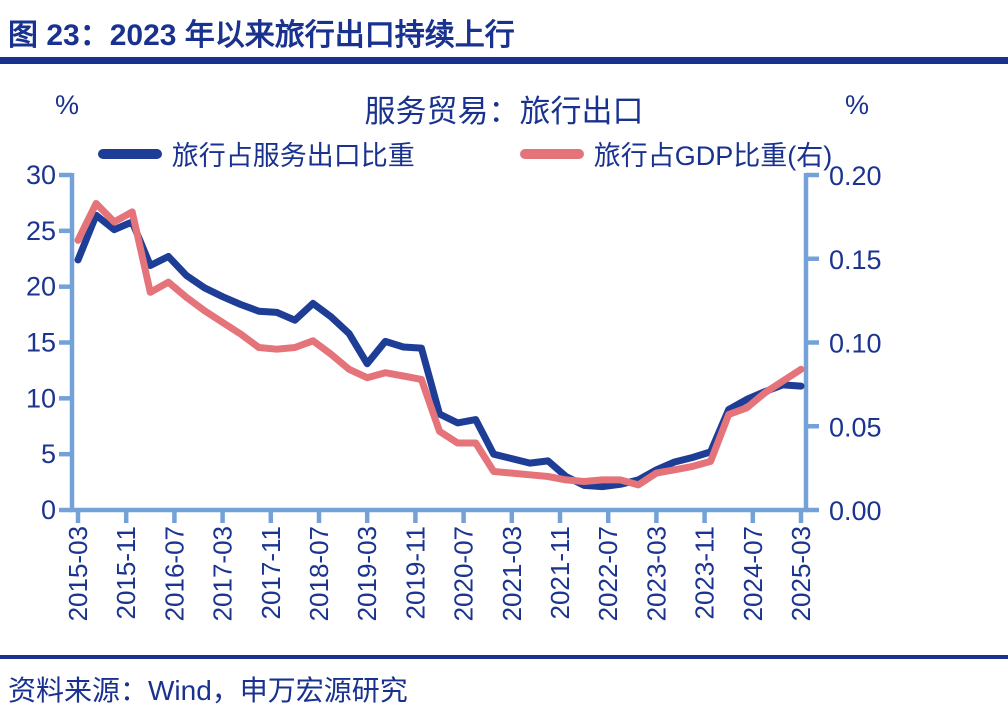 This screenshot has height=722, width=1008. What do you see at coordinates (705, 573) in the screenshot?
I see `x-axis-tick-label: 2023-11` at bounding box center [705, 573].